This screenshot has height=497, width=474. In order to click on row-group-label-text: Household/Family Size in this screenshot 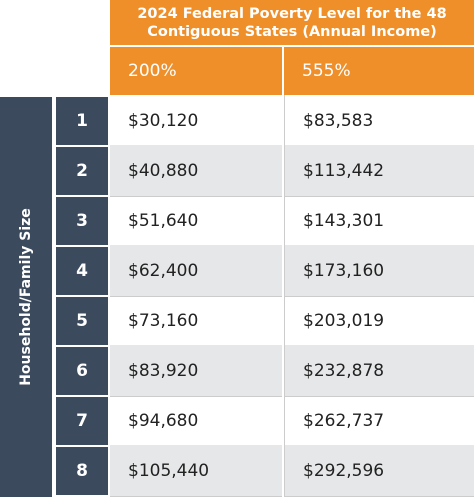, I will do `click(26, 297)`.